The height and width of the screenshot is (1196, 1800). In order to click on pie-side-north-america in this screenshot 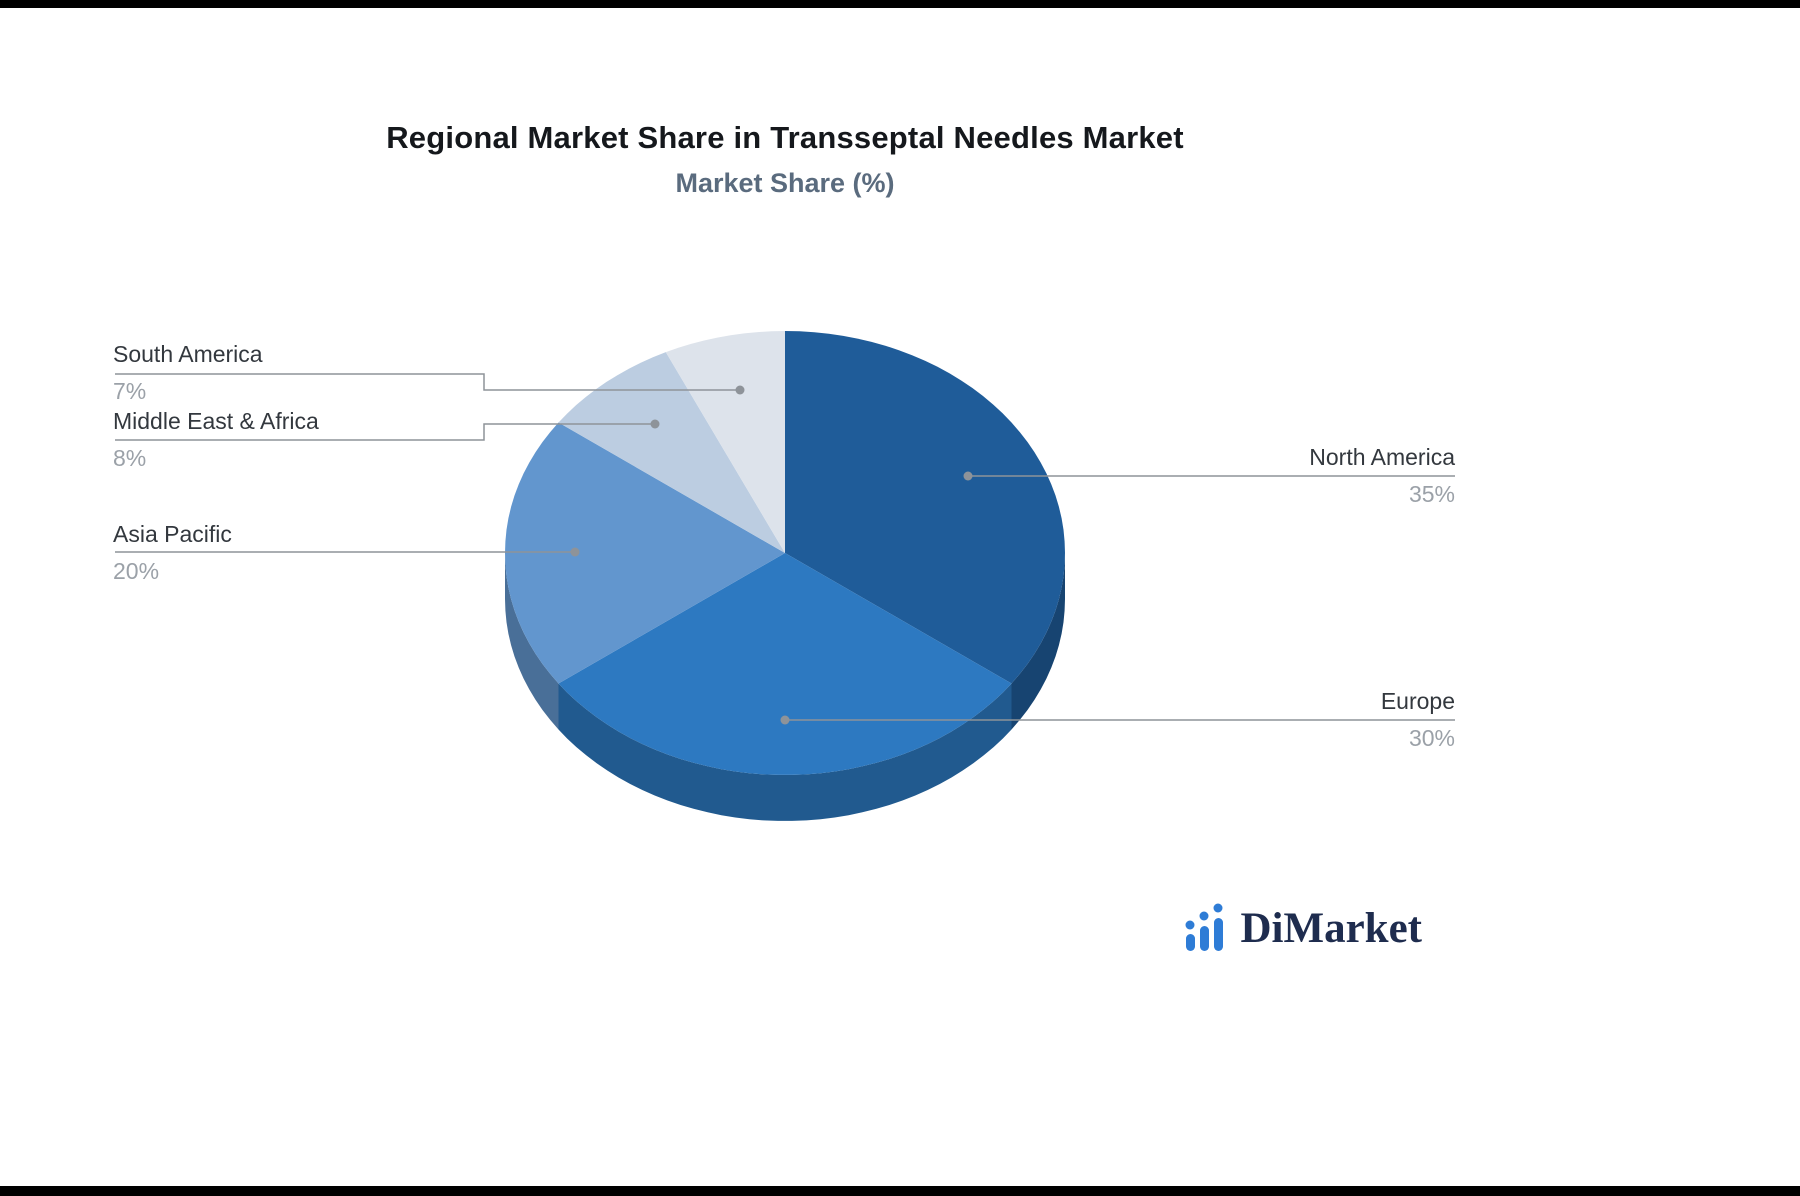, I will do `click(1038, 641)`.